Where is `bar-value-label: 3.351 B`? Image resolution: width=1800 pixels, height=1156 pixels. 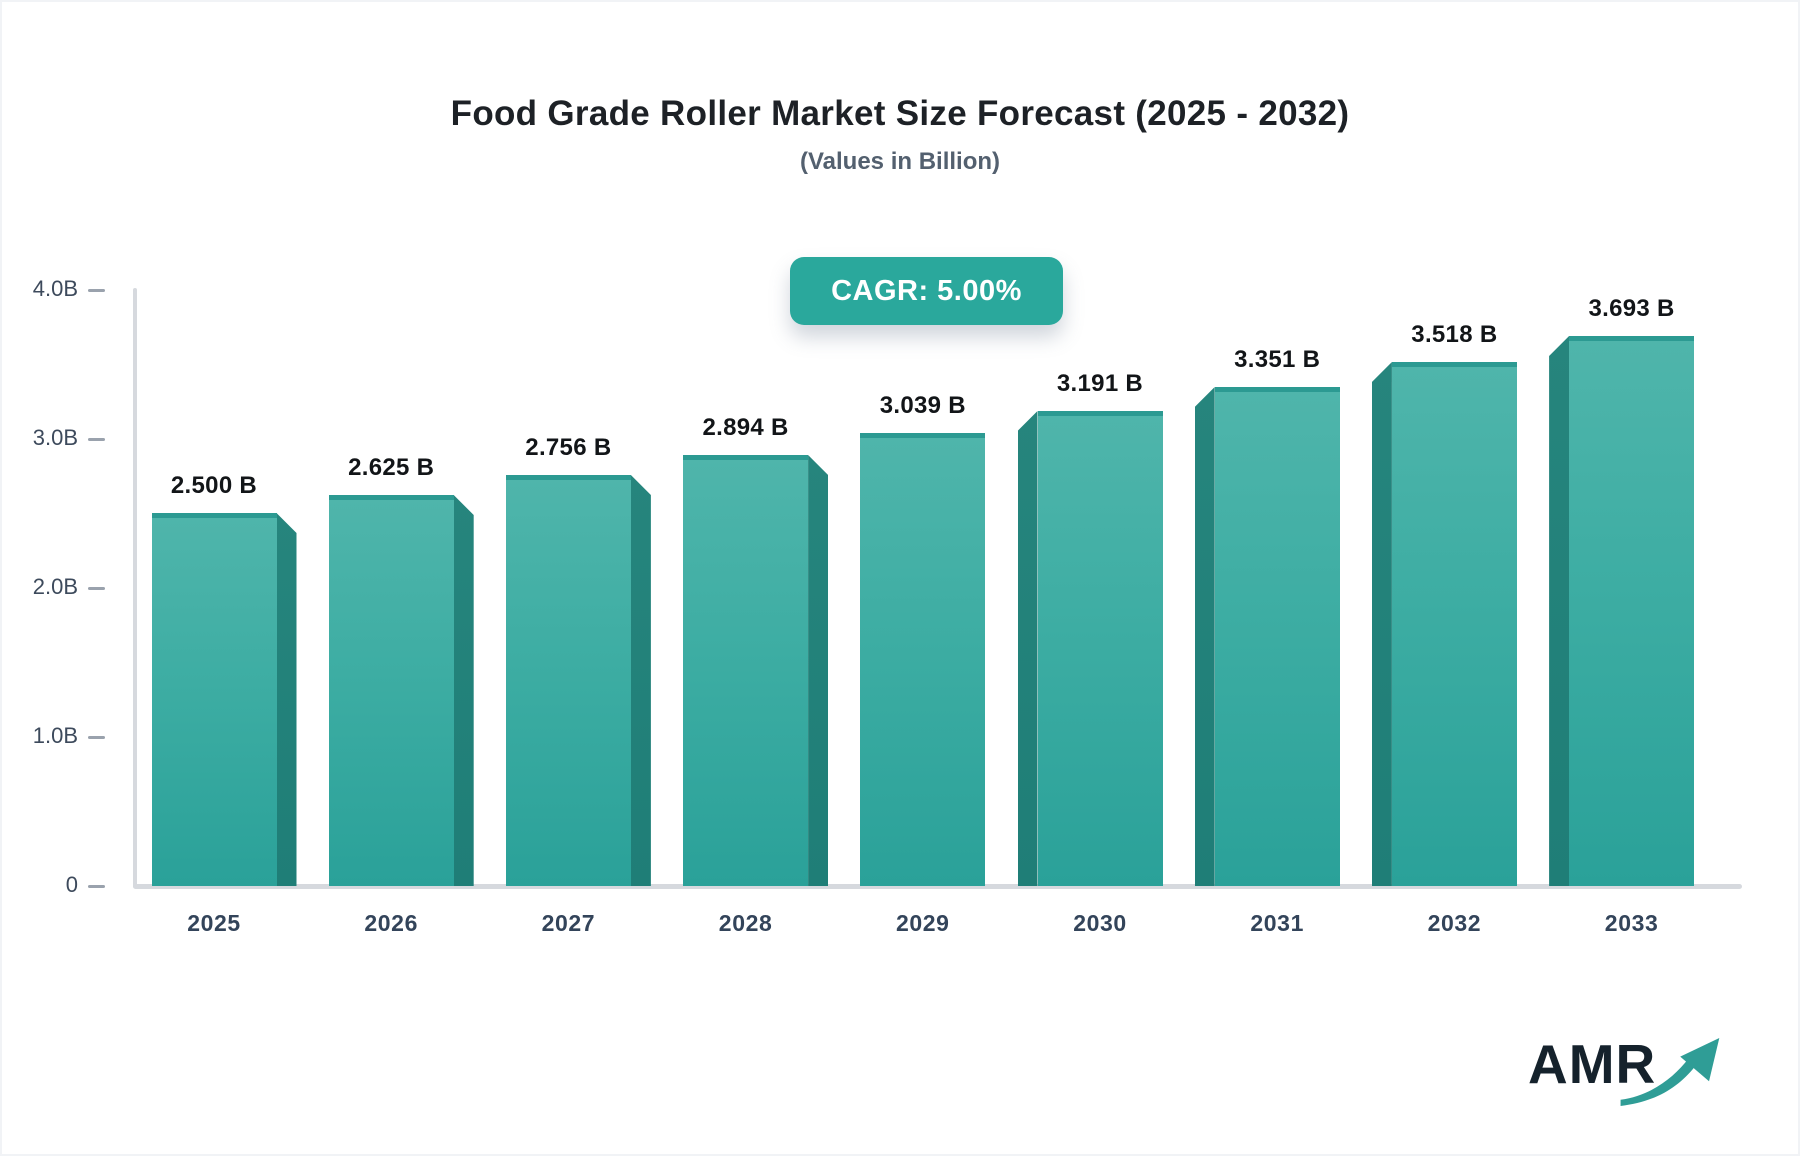
bar-value-label: 3.351 B is located at coordinates (1277, 359).